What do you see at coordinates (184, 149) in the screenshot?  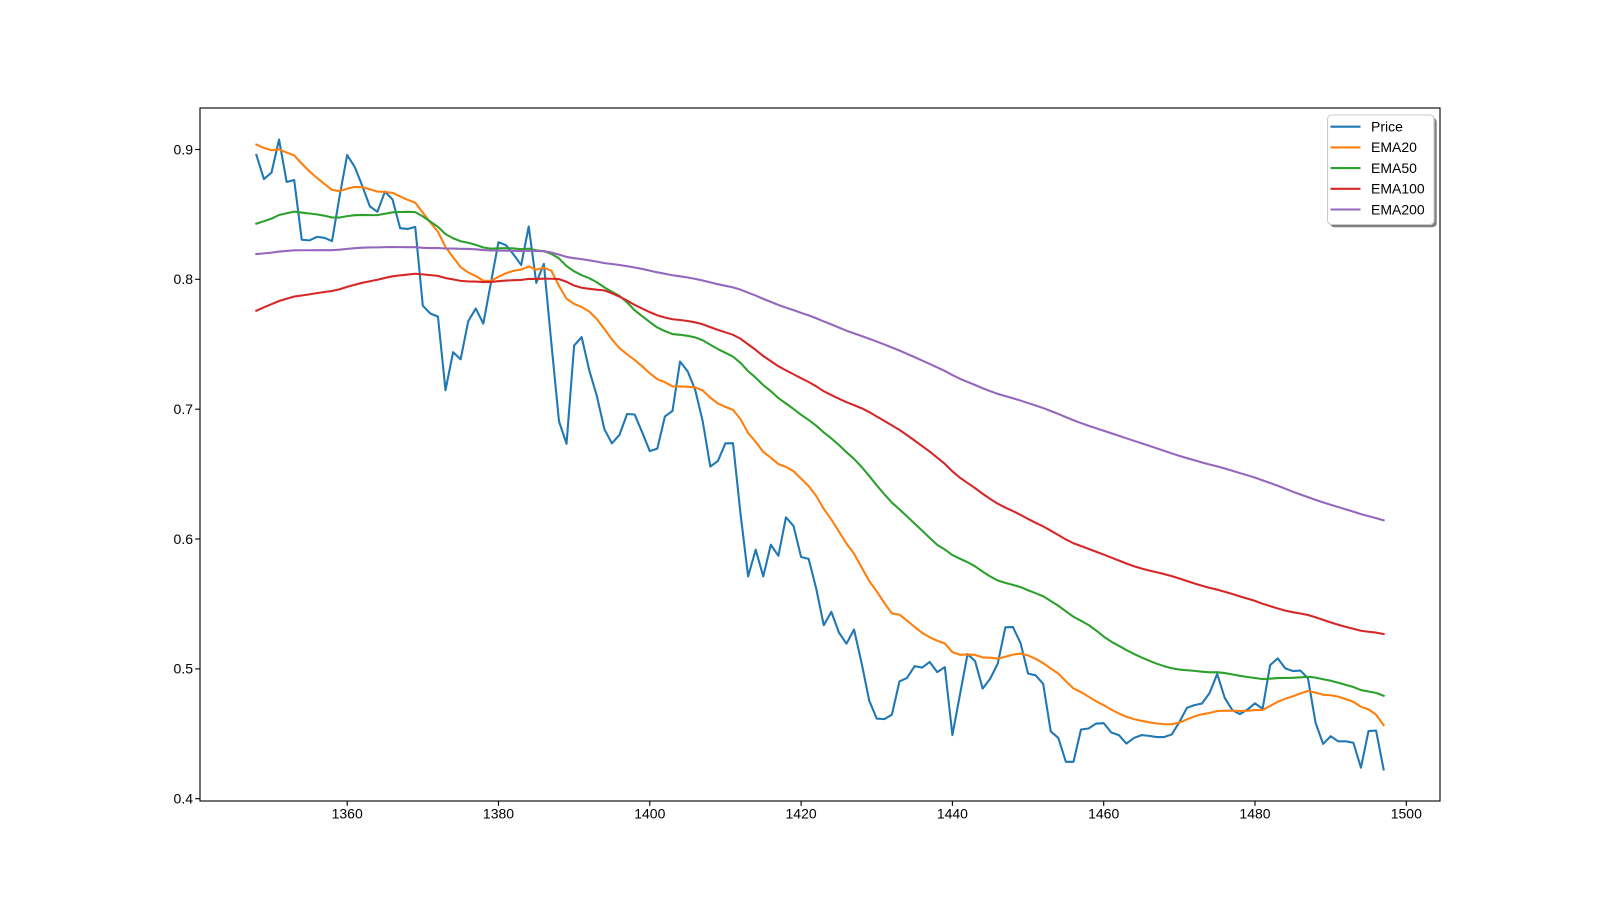 I see `svg-text: 0.9` at bounding box center [184, 149].